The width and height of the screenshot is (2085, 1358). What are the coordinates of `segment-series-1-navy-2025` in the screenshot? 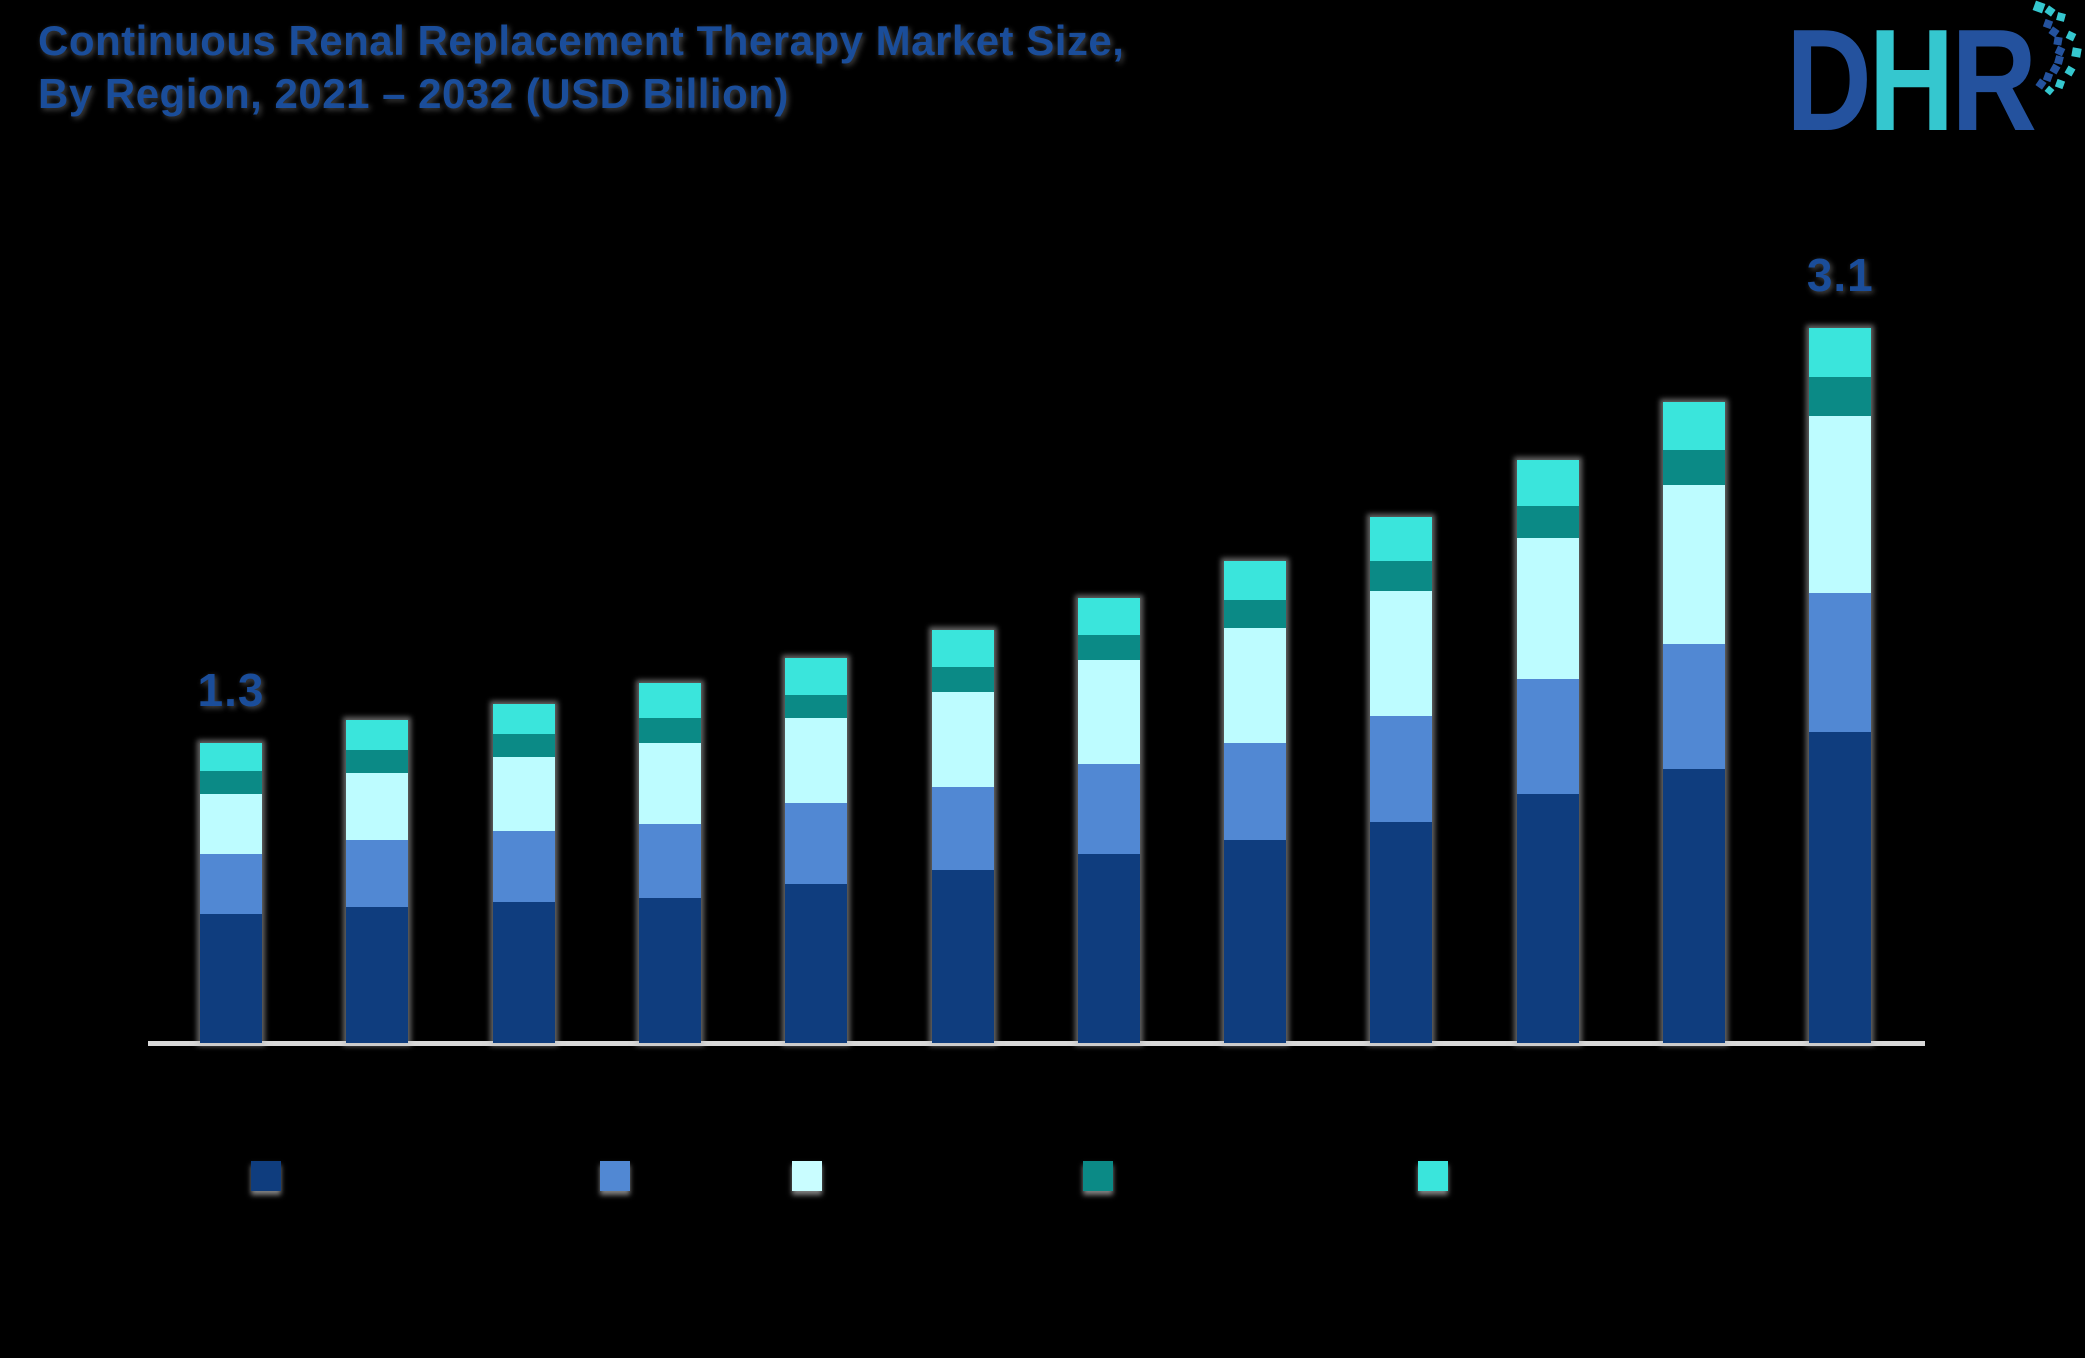 It's located at (816, 963).